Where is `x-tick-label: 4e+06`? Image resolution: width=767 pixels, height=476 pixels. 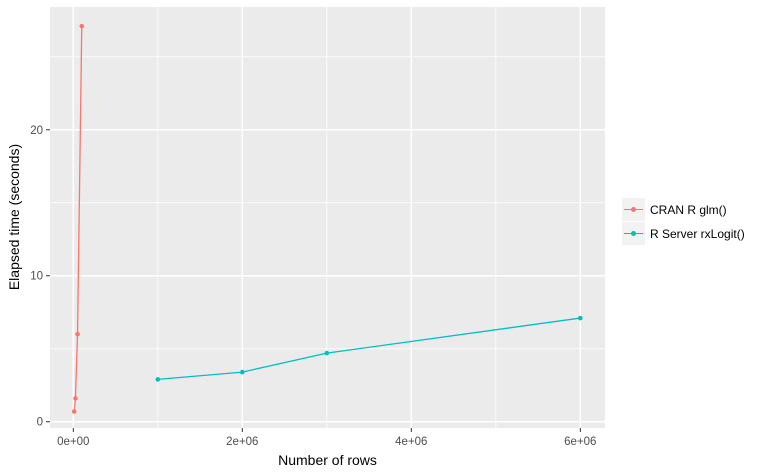
x-tick-label: 4e+06 is located at coordinates (411, 442).